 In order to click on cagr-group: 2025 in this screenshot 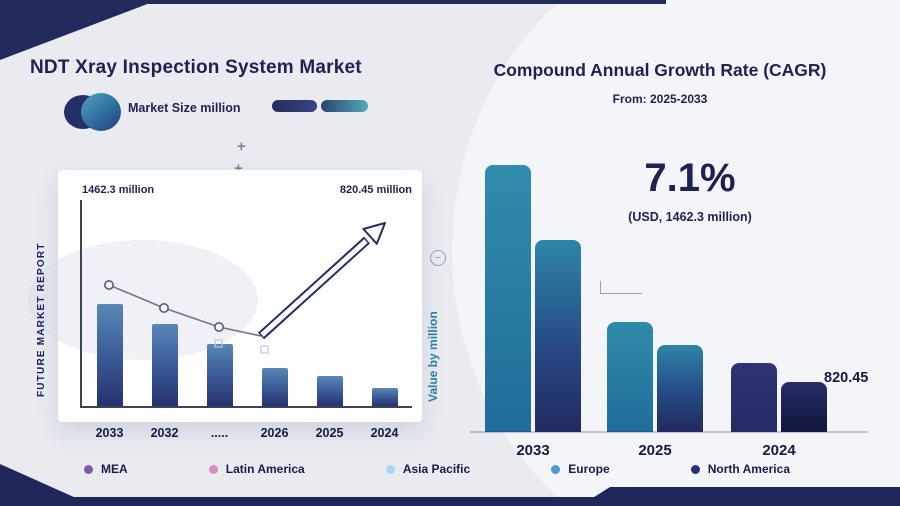, I will do `click(655, 390)`.